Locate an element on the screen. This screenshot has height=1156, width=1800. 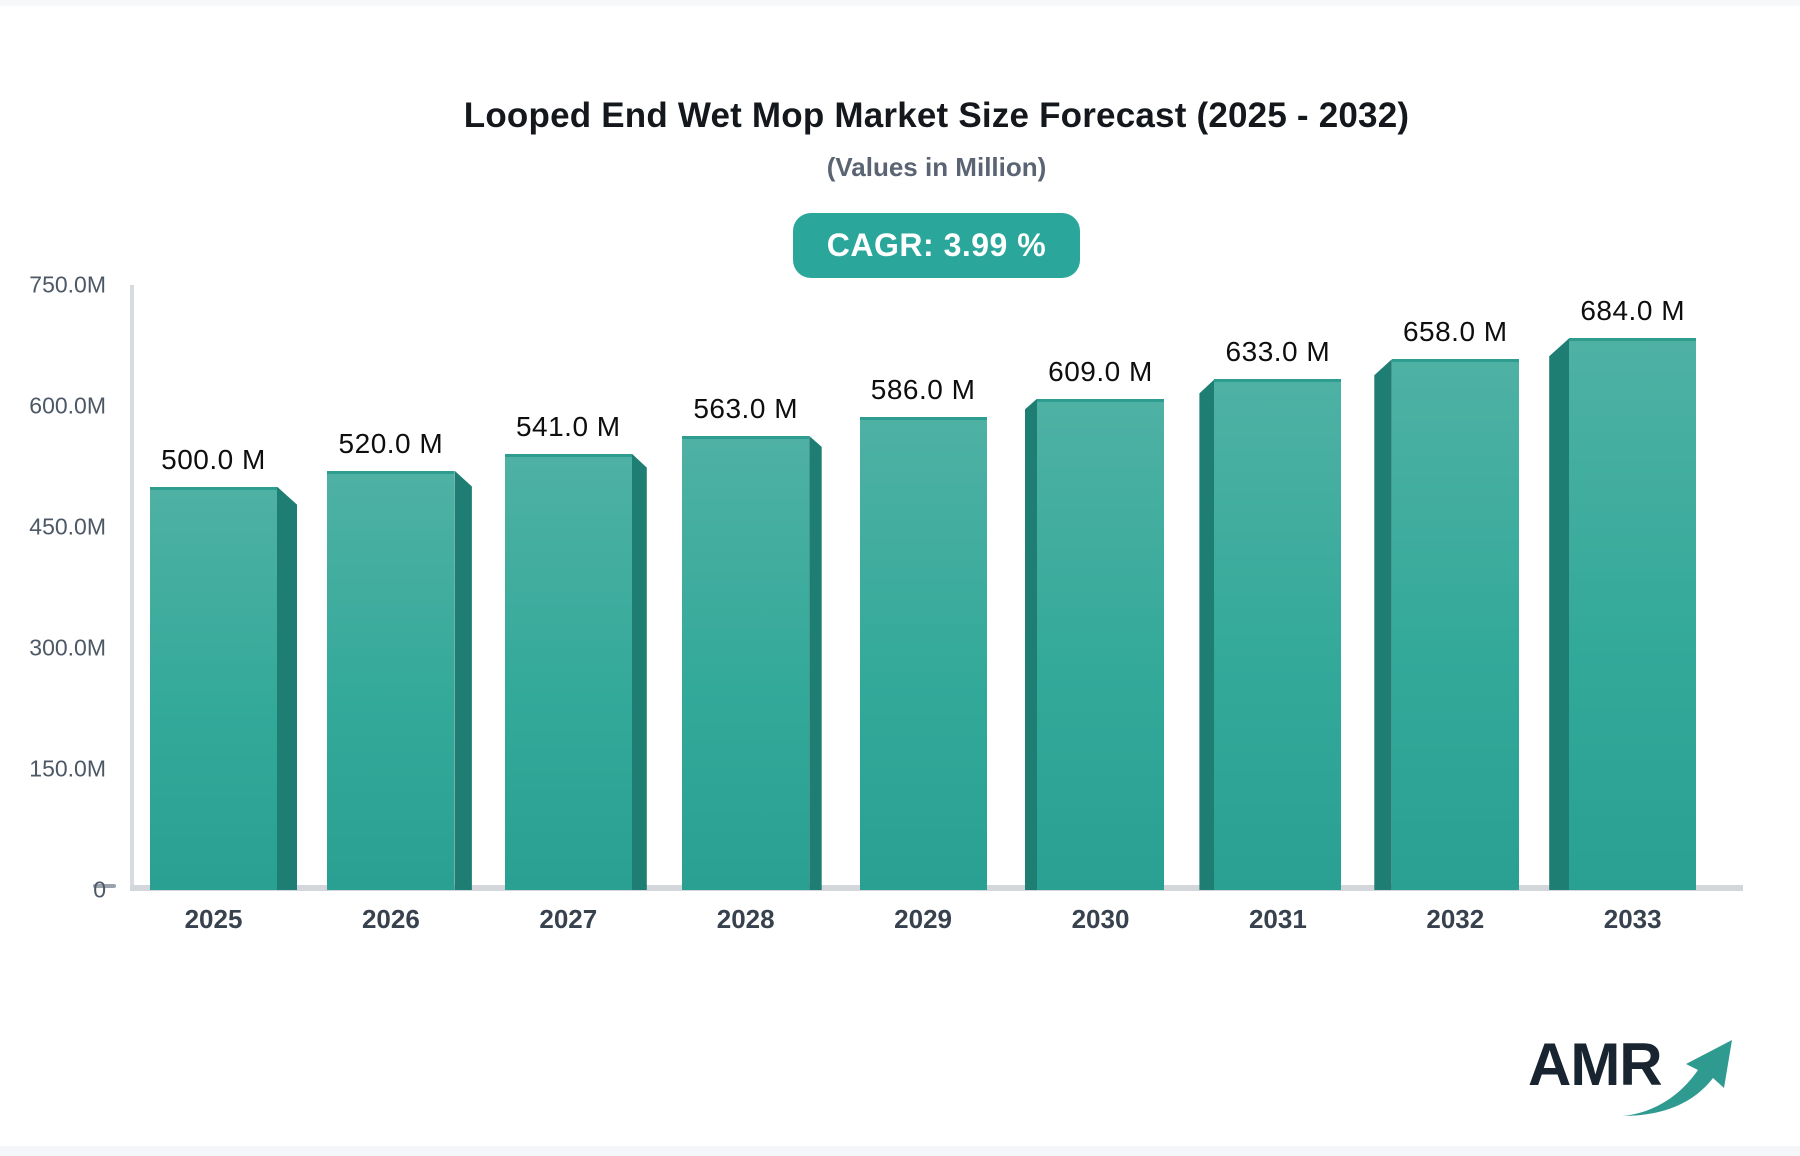
bar-value-label: 520.0 M is located at coordinates (391, 443).